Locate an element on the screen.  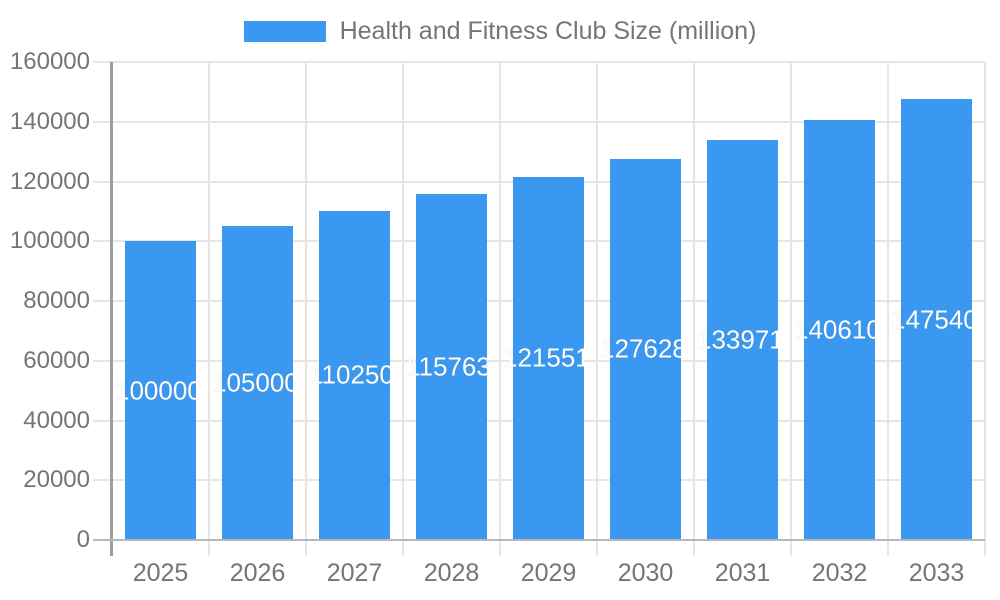
x-axis-tick-label: 2026 is located at coordinates (257, 573).